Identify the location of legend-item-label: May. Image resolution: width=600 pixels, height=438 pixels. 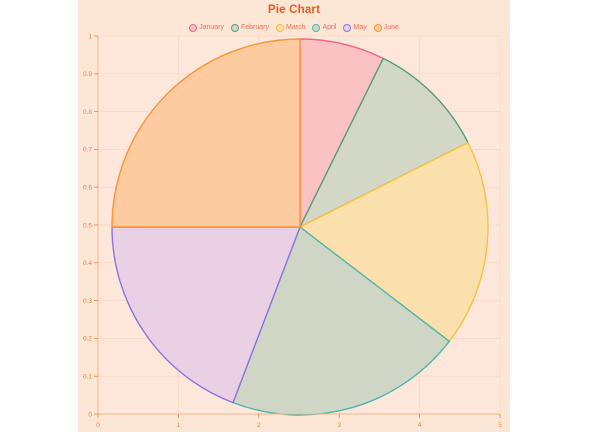
(360, 27).